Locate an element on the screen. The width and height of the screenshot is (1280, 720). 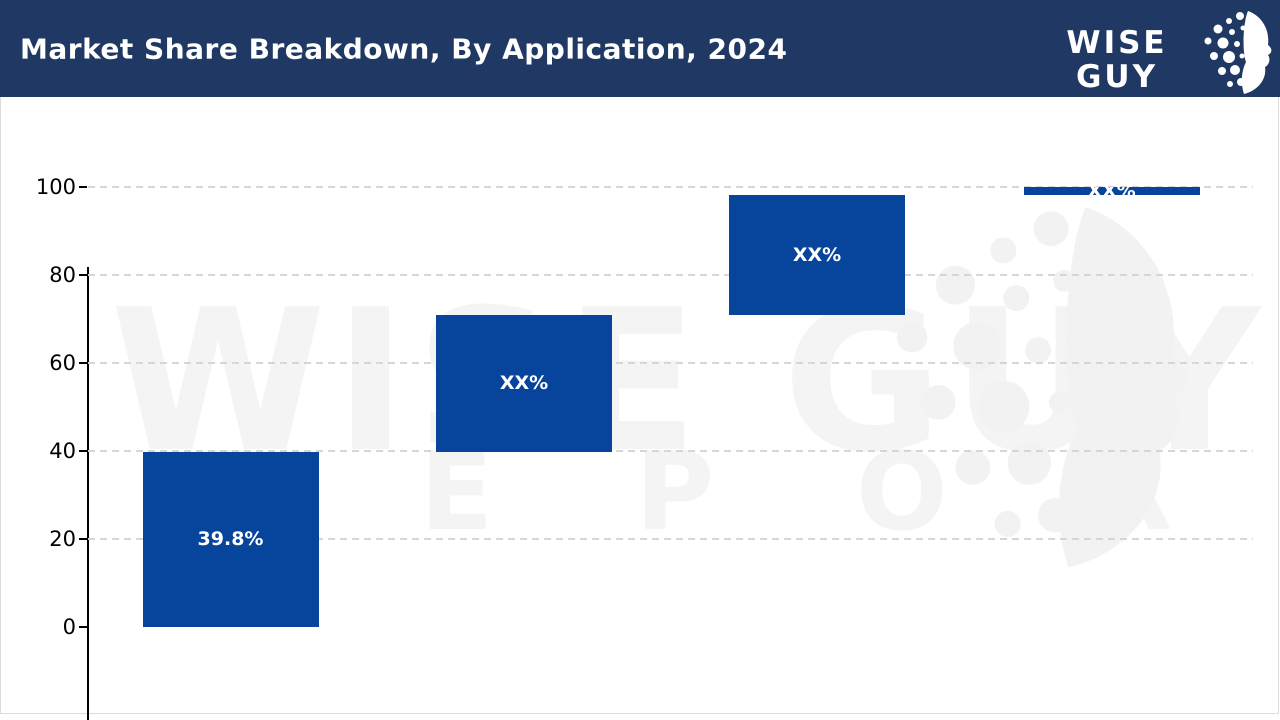
bar-1: 39.8% is located at coordinates (230, 539).